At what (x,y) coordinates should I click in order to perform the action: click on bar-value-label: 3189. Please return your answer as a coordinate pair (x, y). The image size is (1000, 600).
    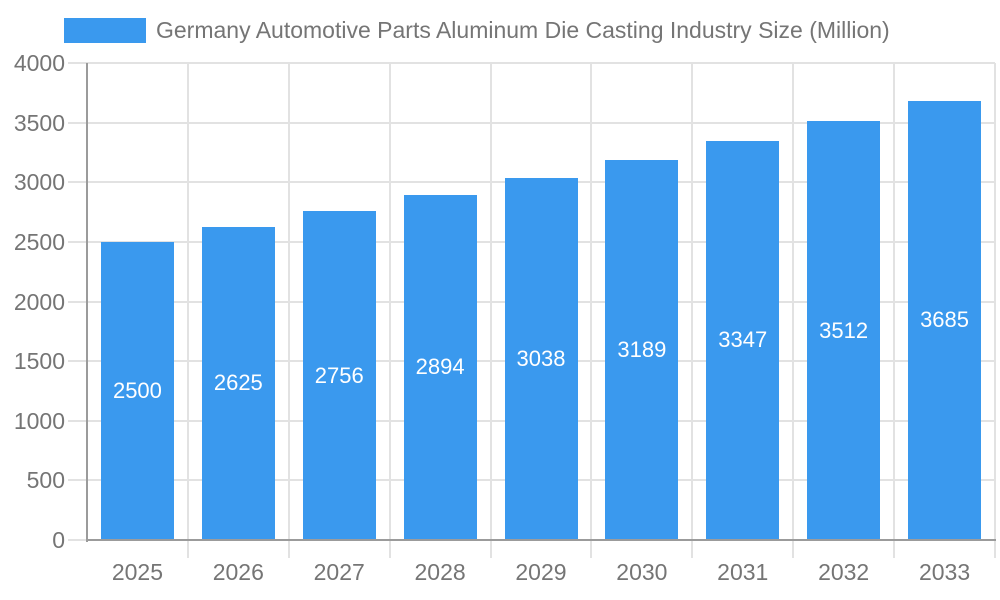
    Looking at the image, I should click on (642, 349).